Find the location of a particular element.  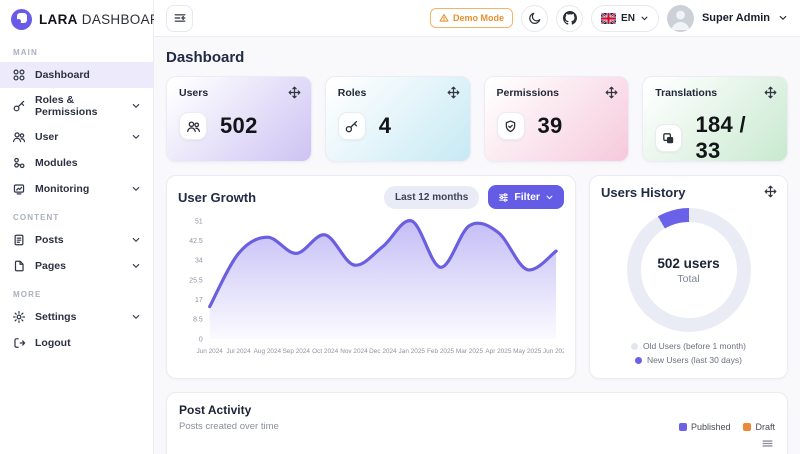

user-name: Super Admin is located at coordinates (735, 18).